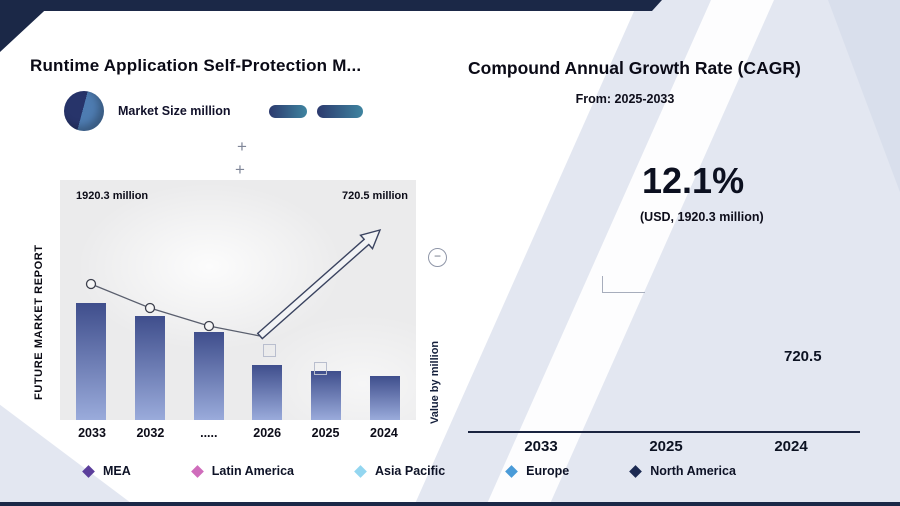 The height and width of the screenshot is (506, 900). Describe the element at coordinates (437, 257) in the screenshot. I see `minus-icon: −` at that location.